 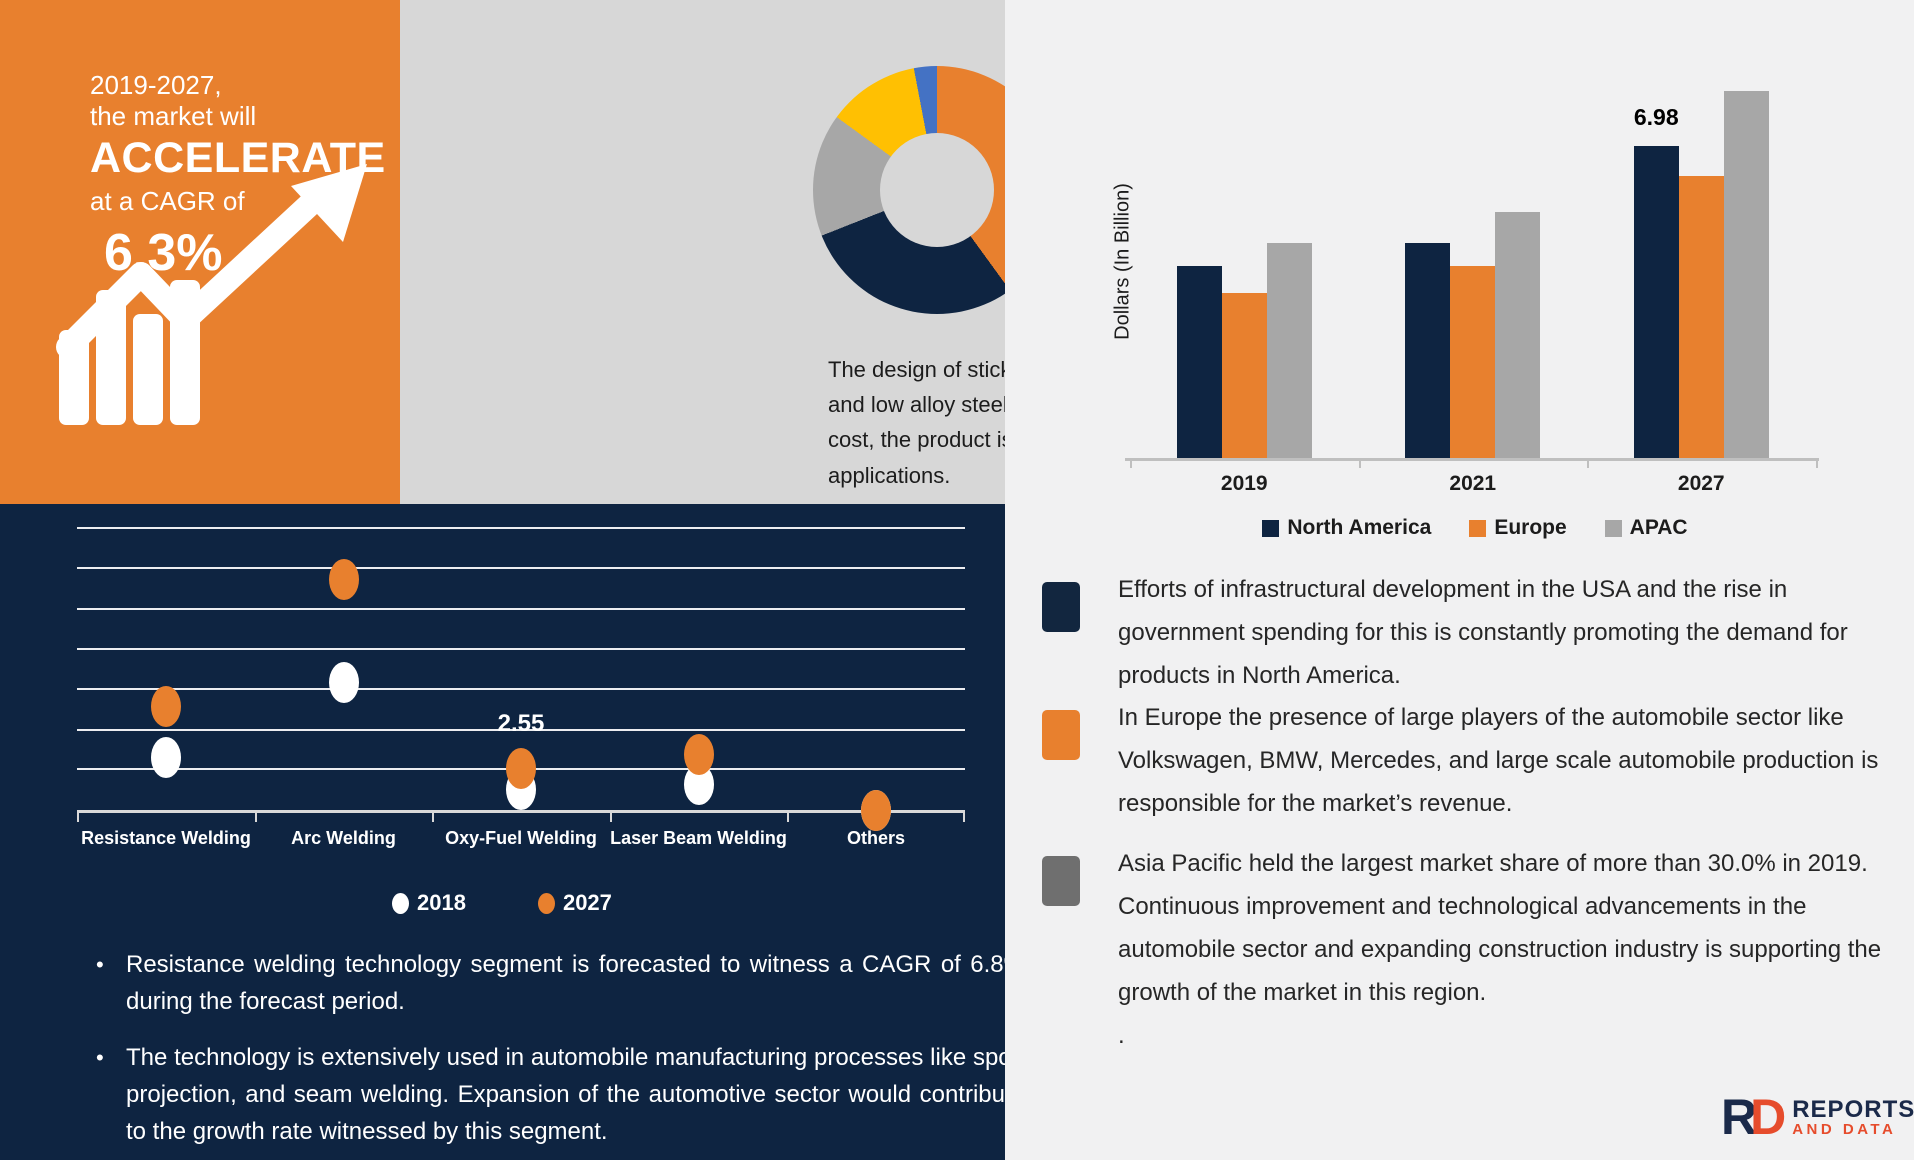 What do you see at coordinates (1061, 881) in the screenshot?
I see `apac-bullet-marker` at bounding box center [1061, 881].